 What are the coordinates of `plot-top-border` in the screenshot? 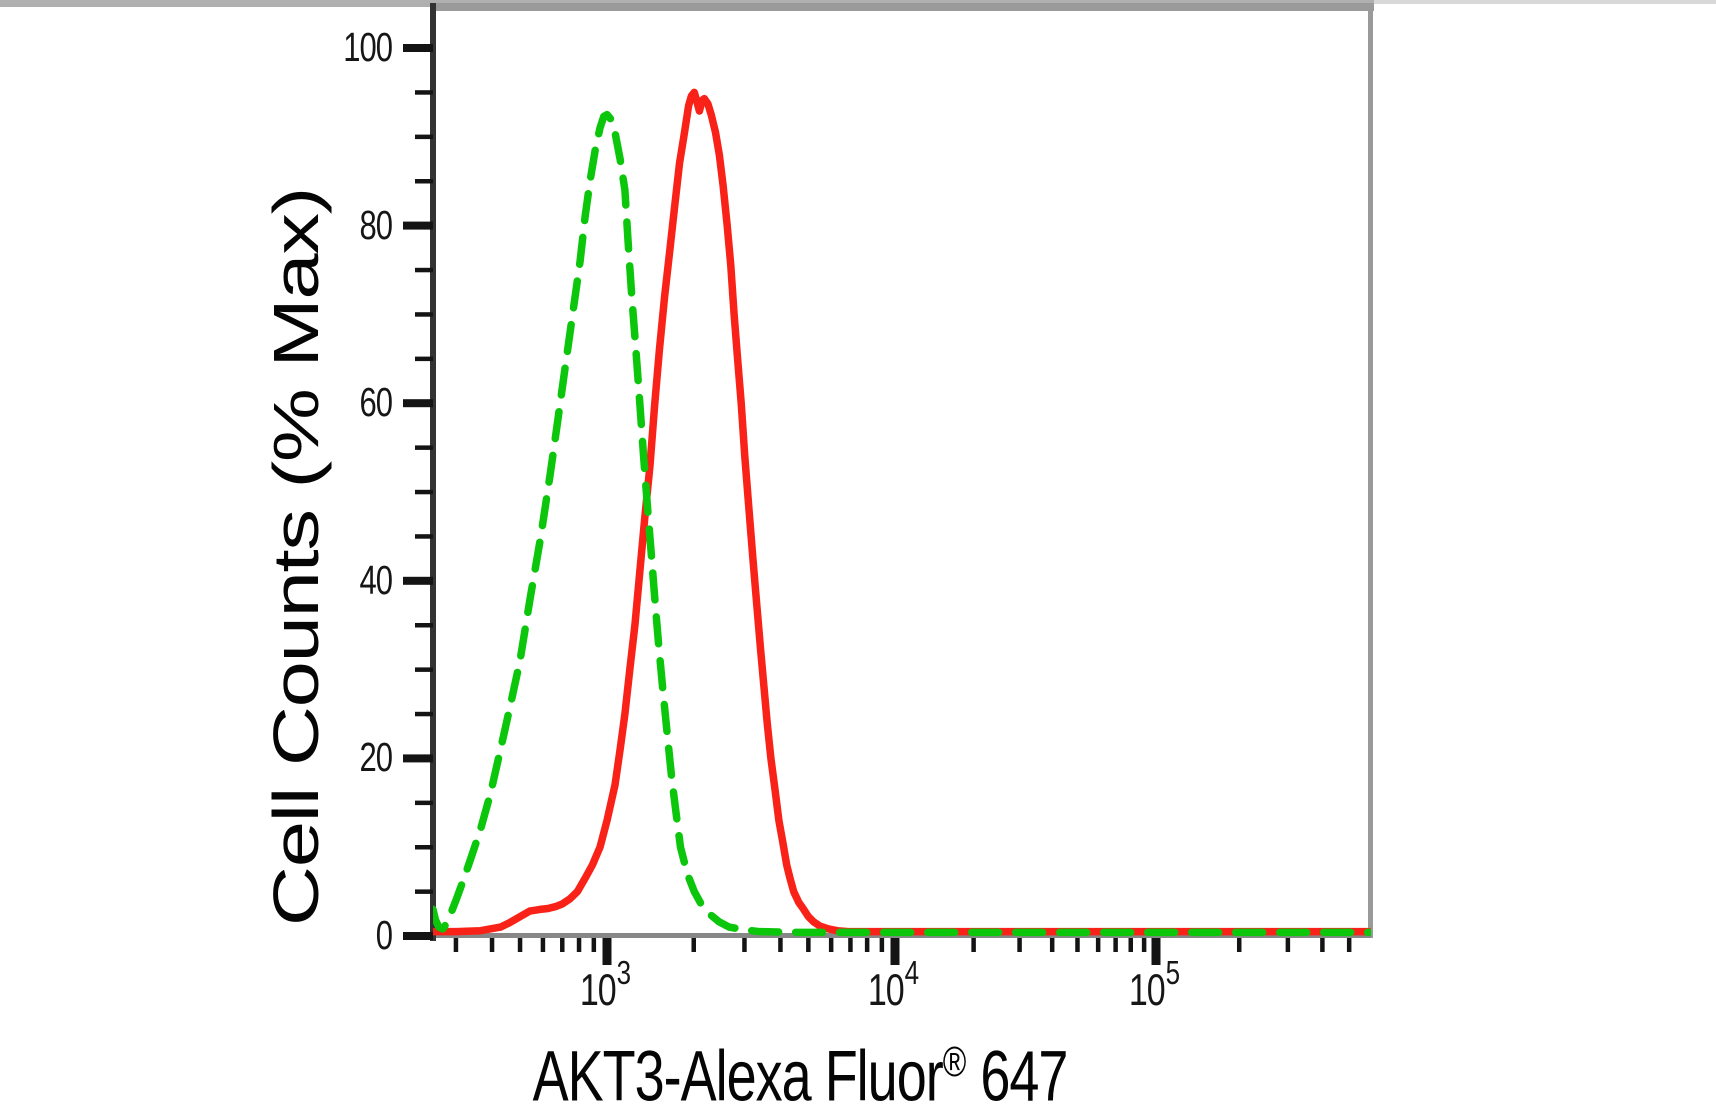 It's located at (902, 7).